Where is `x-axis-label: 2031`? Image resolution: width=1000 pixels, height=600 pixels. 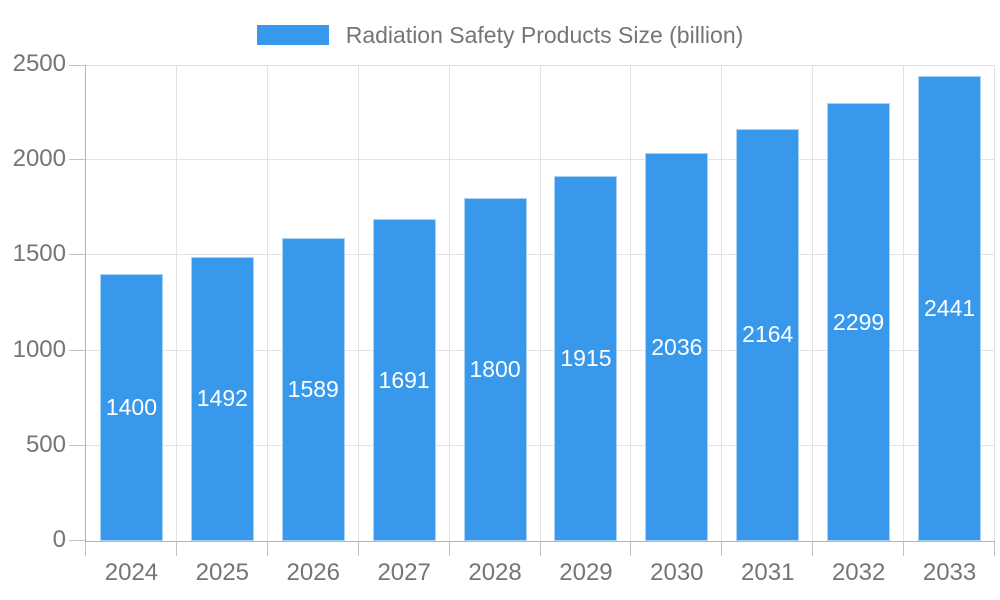 x-axis-label: 2031 is located at coordinates (768, 572).